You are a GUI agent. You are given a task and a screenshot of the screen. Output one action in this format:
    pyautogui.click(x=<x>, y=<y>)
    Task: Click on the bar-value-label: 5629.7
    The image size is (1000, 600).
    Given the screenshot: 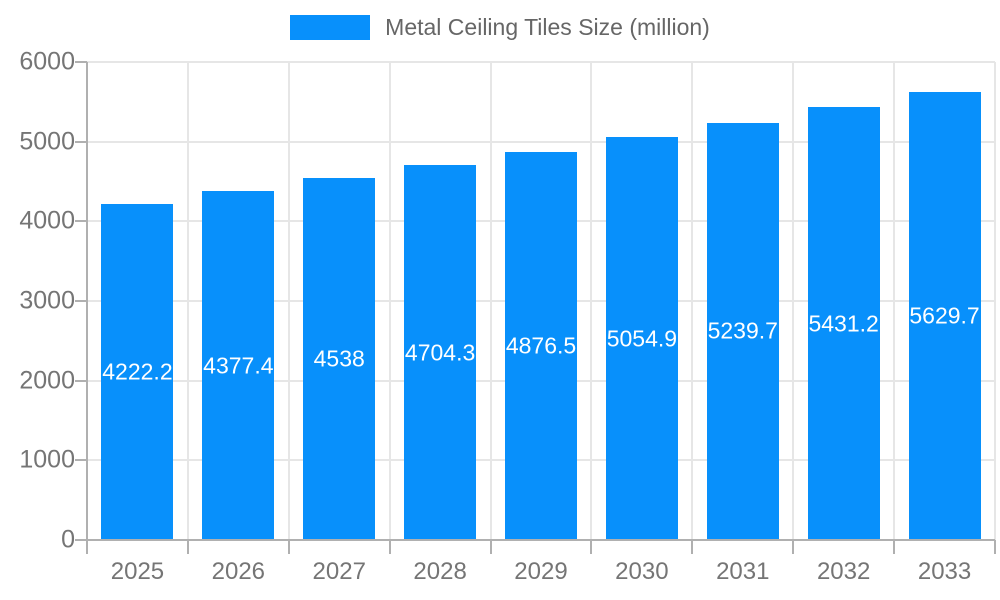 What is the action you would take?
    pyautogui.click(x=944, y=315)
    